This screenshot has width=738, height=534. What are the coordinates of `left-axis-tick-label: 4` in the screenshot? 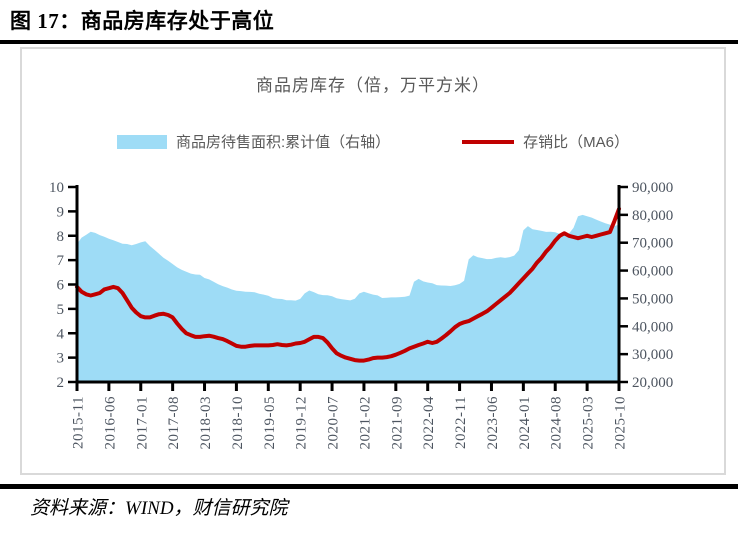 It's located at (61, 334).